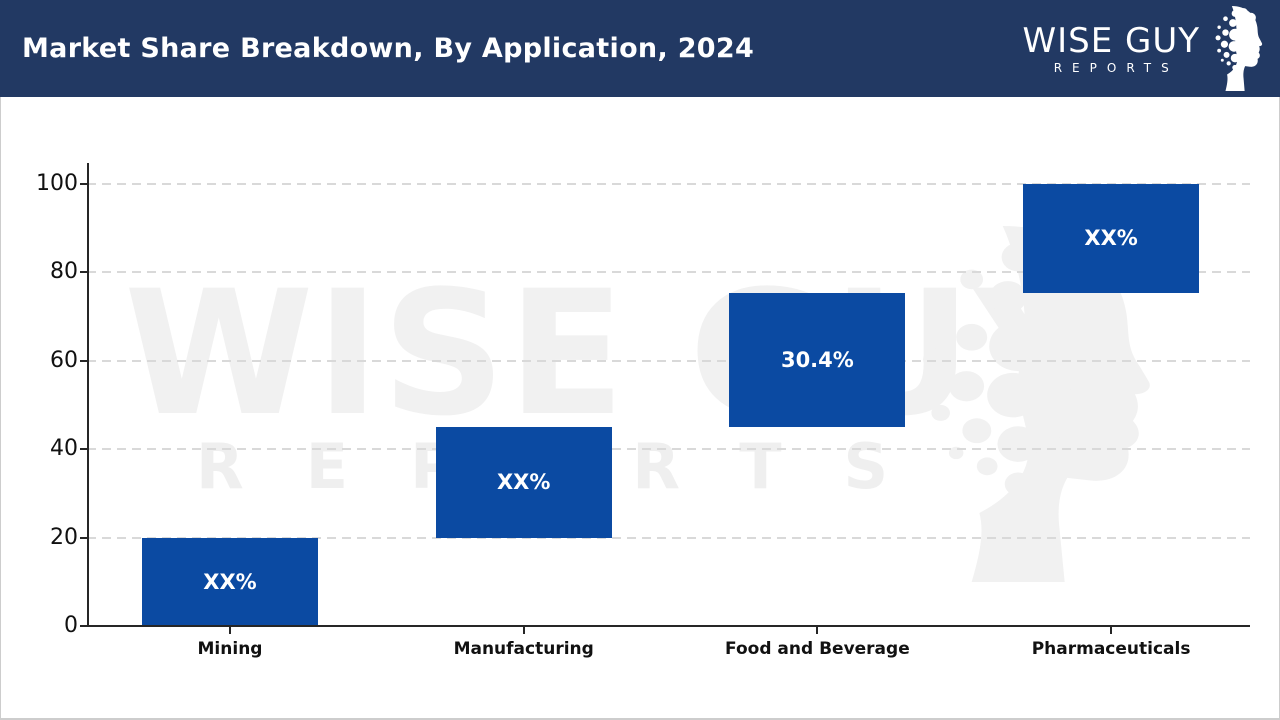  What do you see at coordinates (668, 626) in the screenshot?
I see `x-axis-spine` at bounding box center [668, 626].